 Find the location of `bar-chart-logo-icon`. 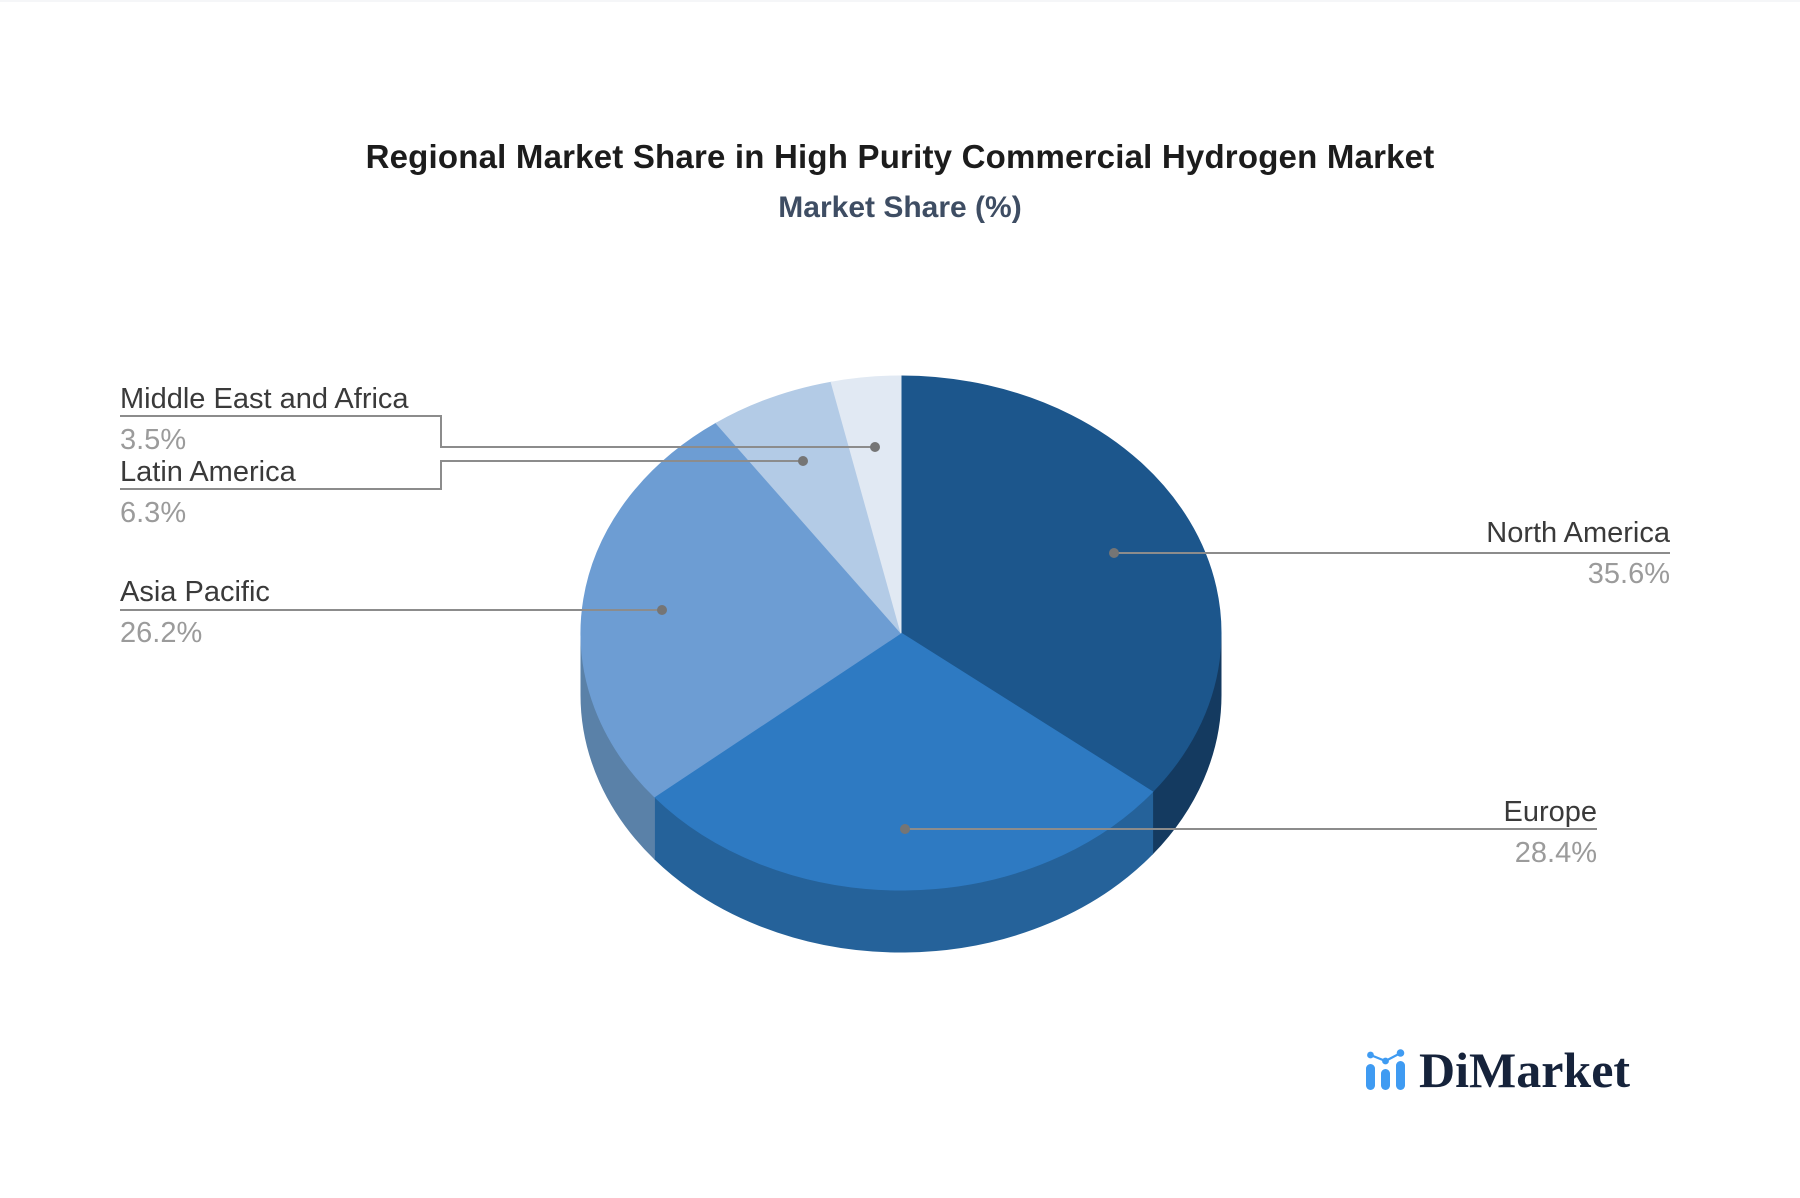

bar-chart-logo-icon is located at coordinates (1385, 1069).